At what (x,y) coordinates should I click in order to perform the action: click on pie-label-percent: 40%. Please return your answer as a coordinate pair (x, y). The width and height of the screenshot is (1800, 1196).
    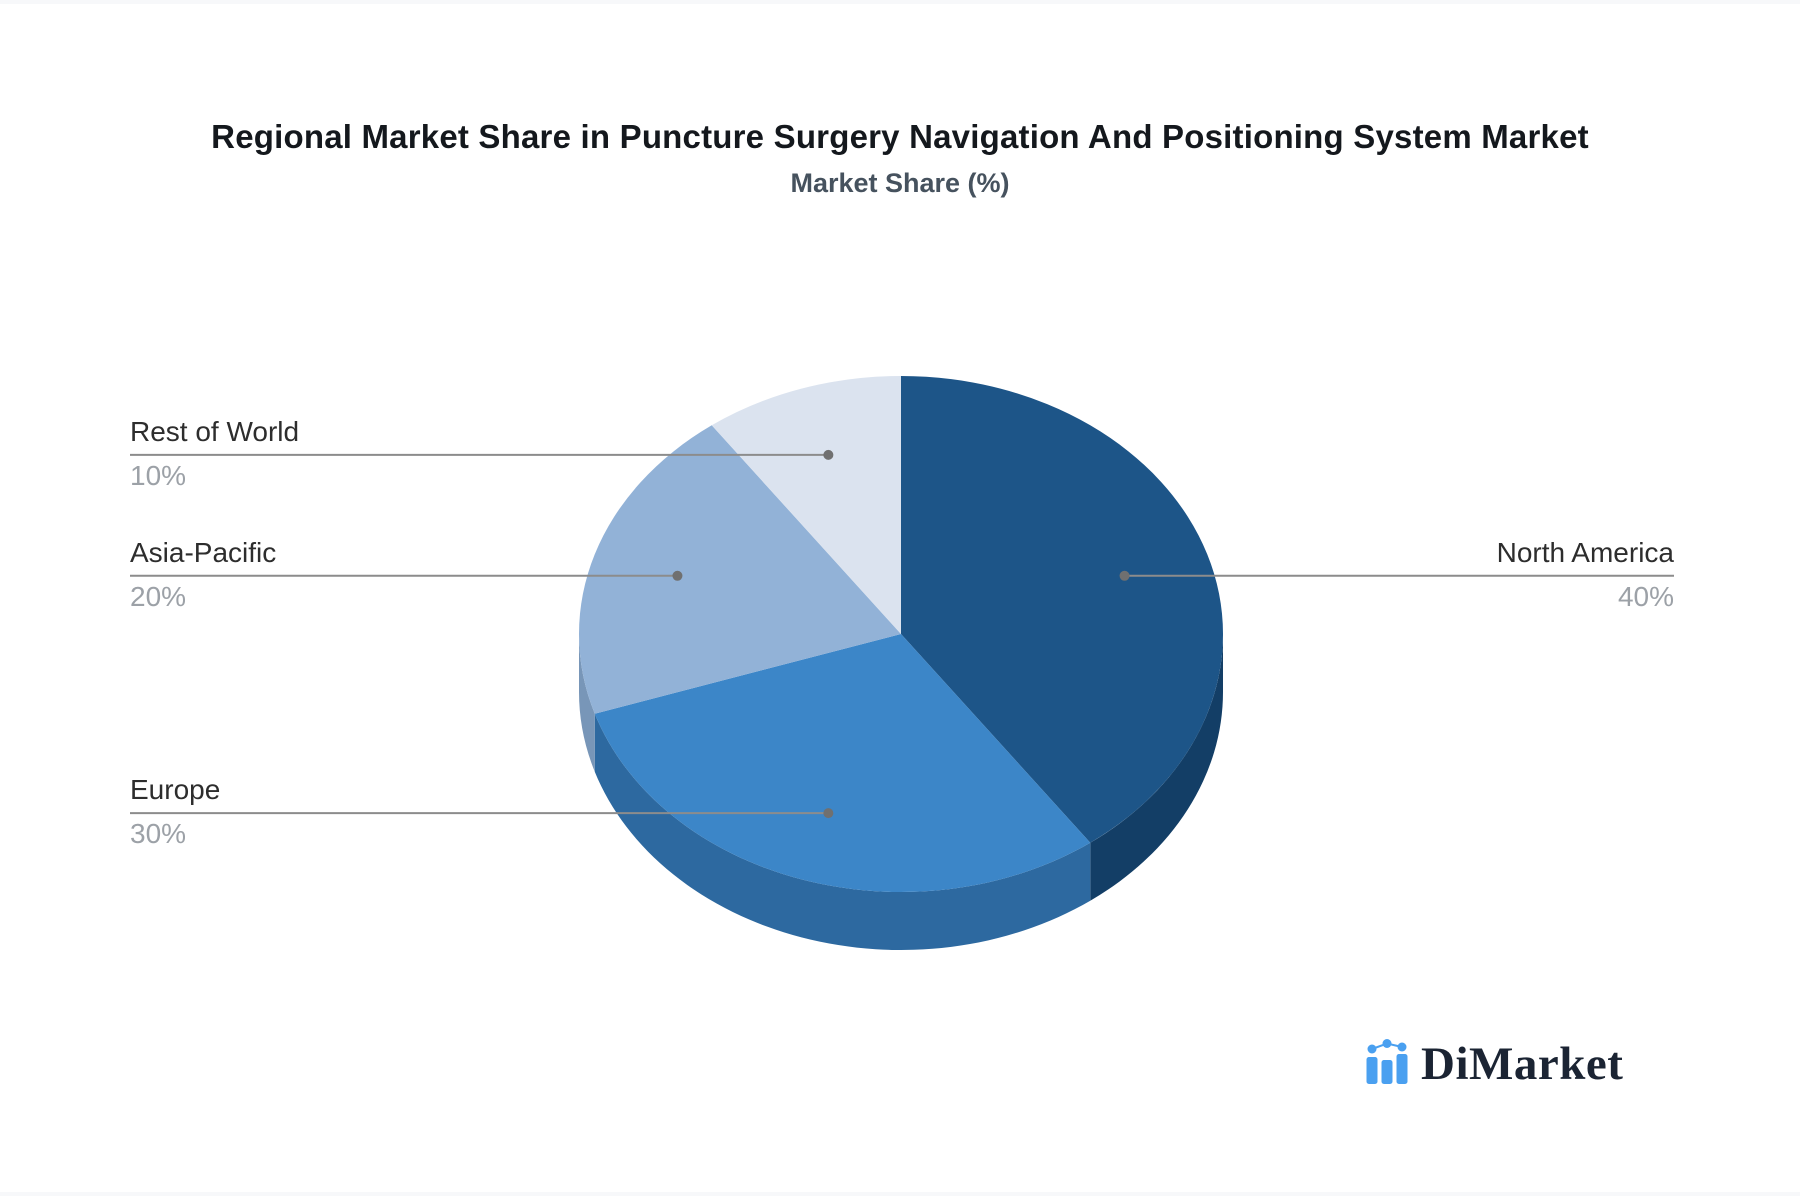
    Looking at the image, I should click on (1645, 596).